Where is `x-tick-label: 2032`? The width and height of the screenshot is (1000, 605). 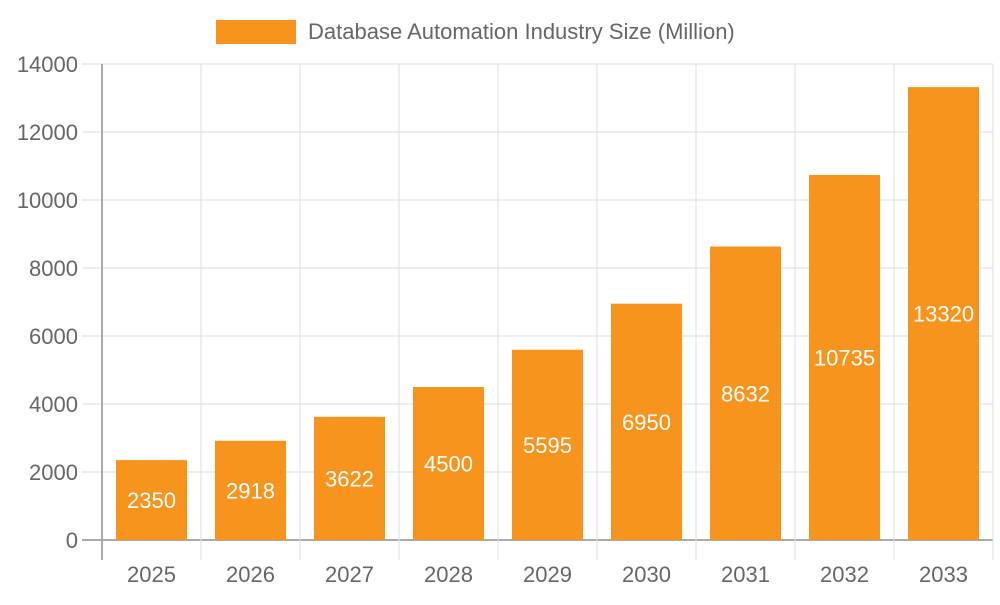 x-tick-label: 2032 is located at coordinates (844, 574).